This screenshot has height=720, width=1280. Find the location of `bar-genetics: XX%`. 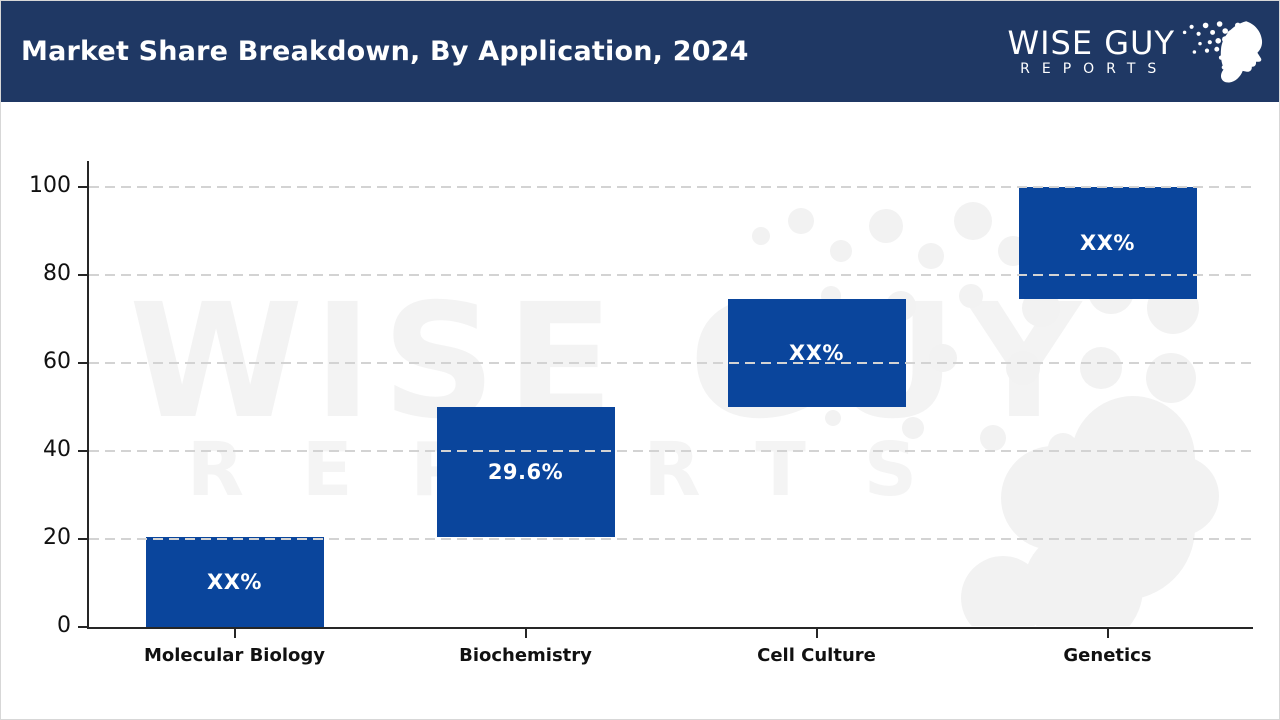

bar-genetics: XX% is located at coordinates (1107, 243).